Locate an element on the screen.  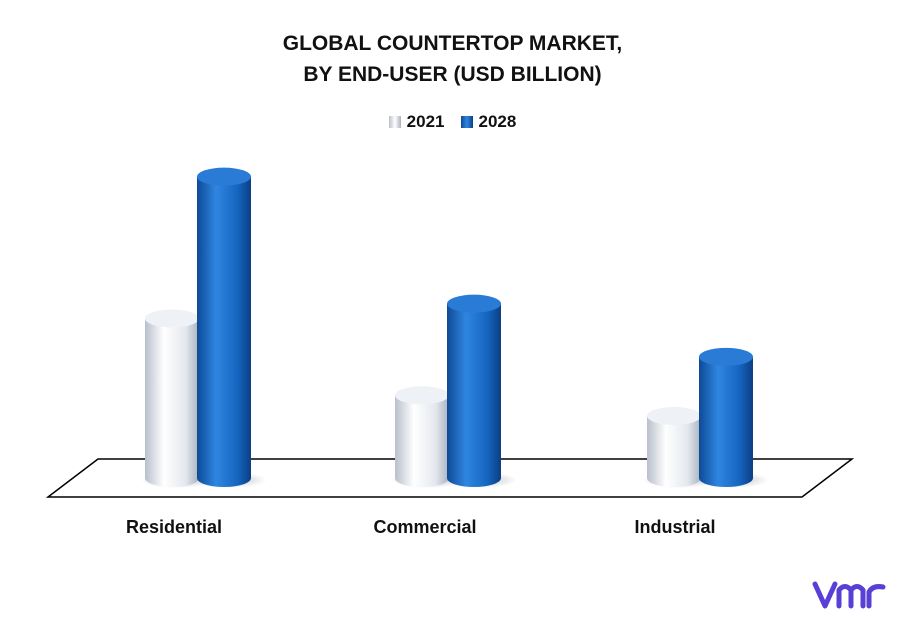
bar-commercial-2028 is located at coordinates (480, 391).